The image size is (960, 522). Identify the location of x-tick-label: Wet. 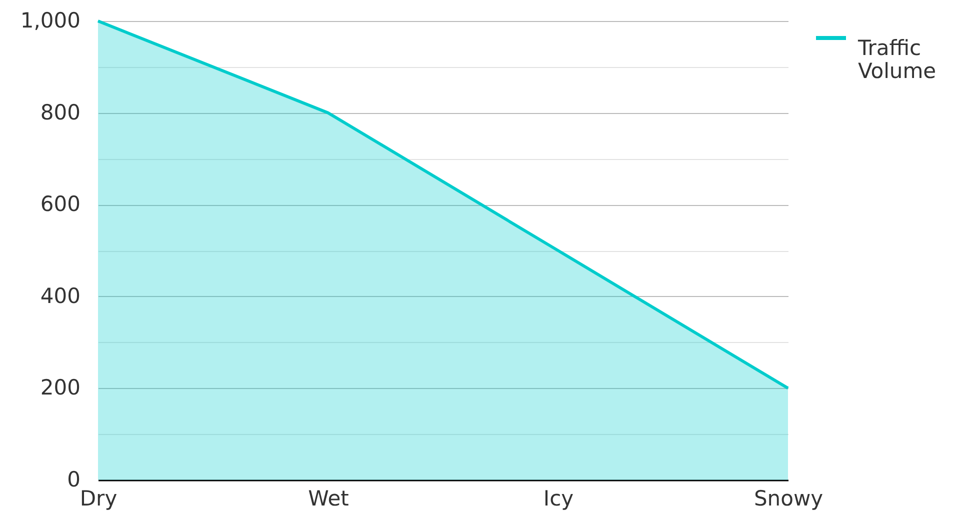
(328, 498).